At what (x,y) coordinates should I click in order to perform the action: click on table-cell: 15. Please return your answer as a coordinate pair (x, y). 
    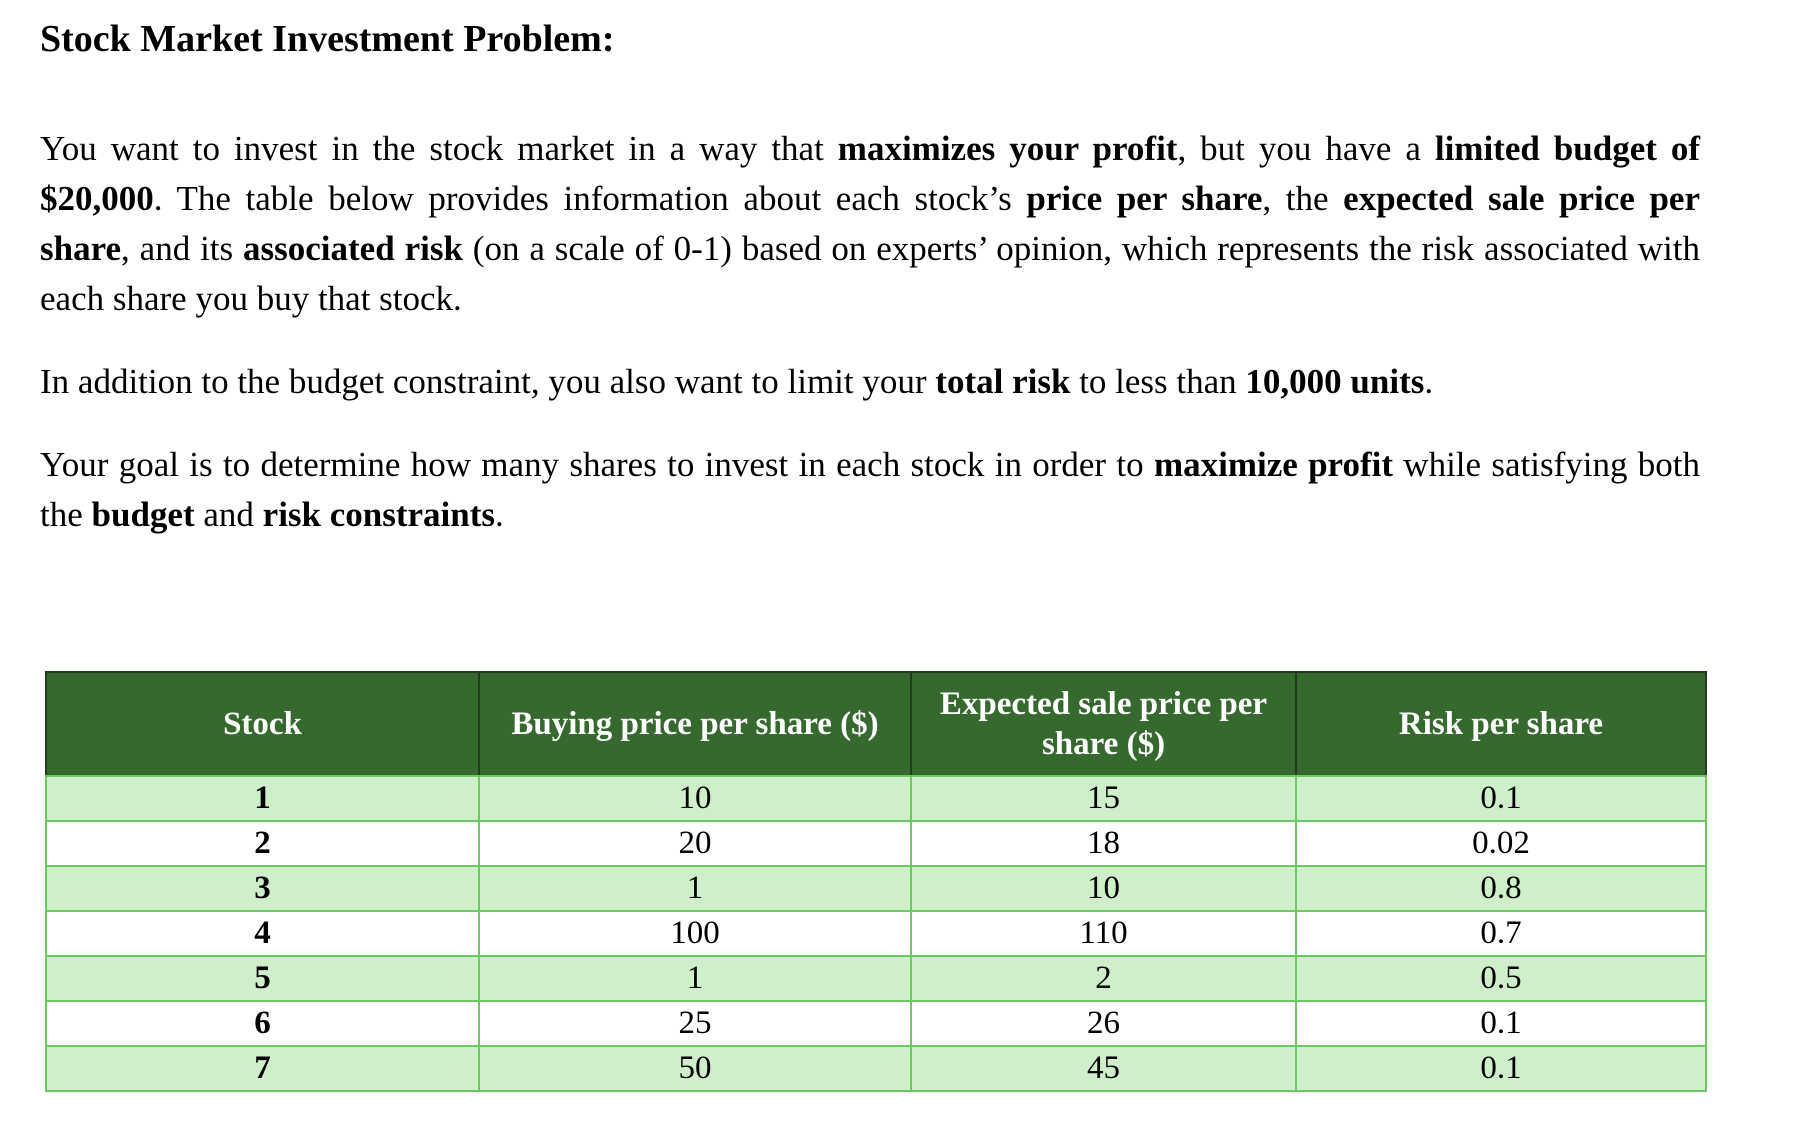
    Looking at the image, I should click on (1103, 798).